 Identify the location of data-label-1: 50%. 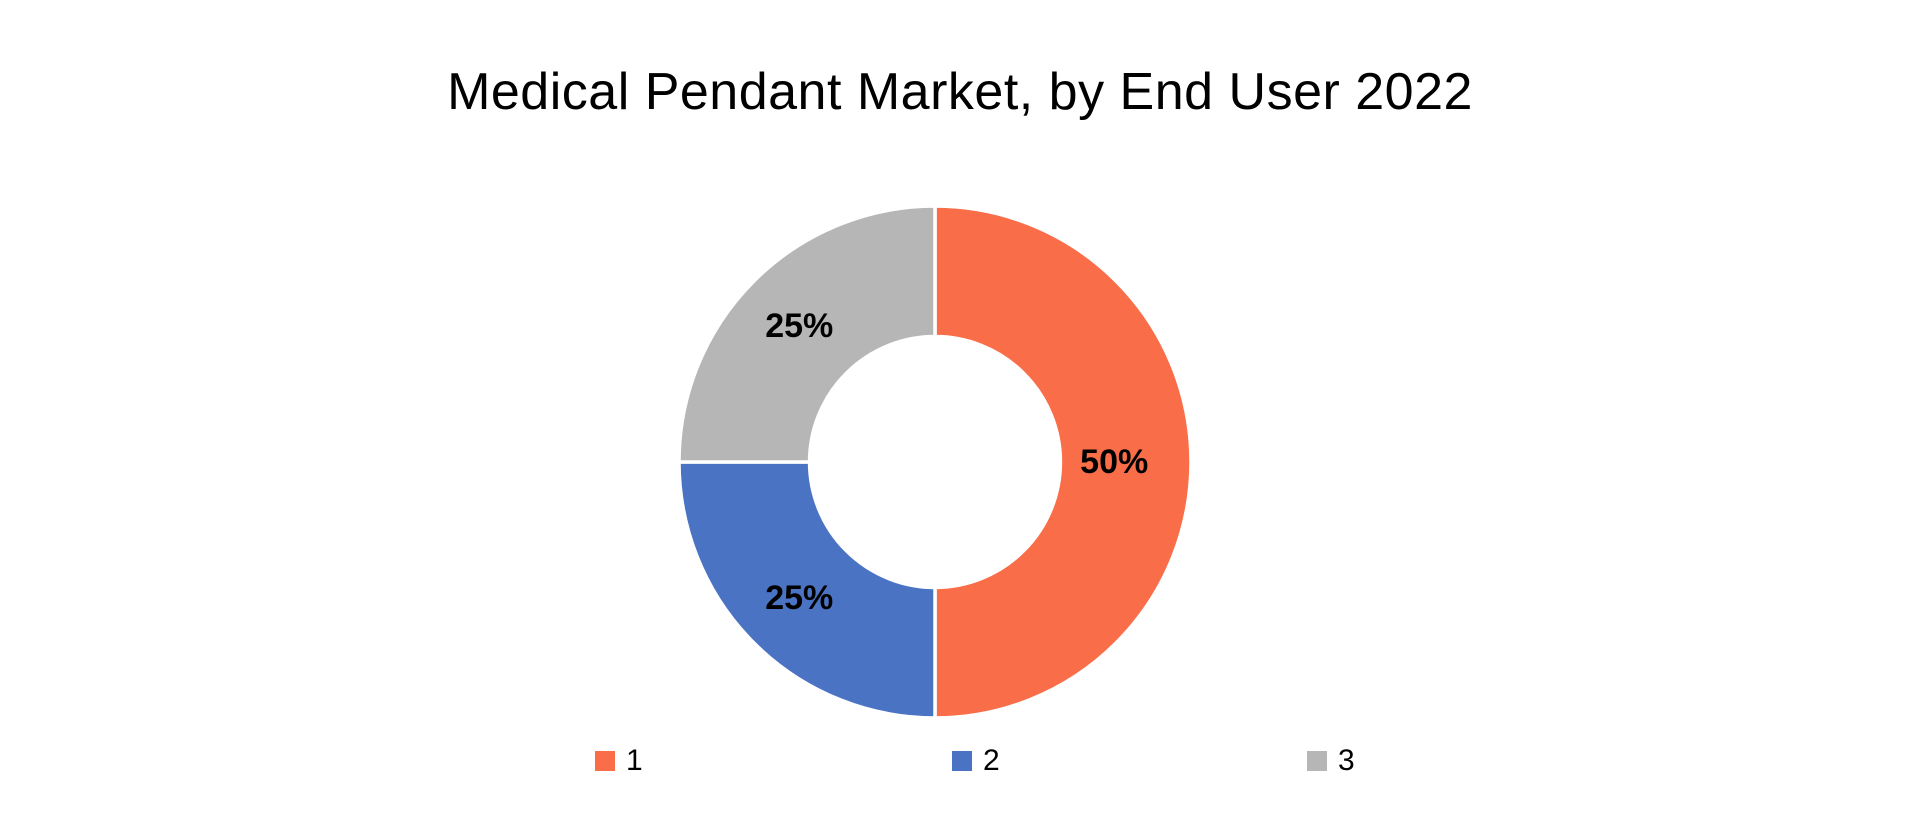
(1114, 462).